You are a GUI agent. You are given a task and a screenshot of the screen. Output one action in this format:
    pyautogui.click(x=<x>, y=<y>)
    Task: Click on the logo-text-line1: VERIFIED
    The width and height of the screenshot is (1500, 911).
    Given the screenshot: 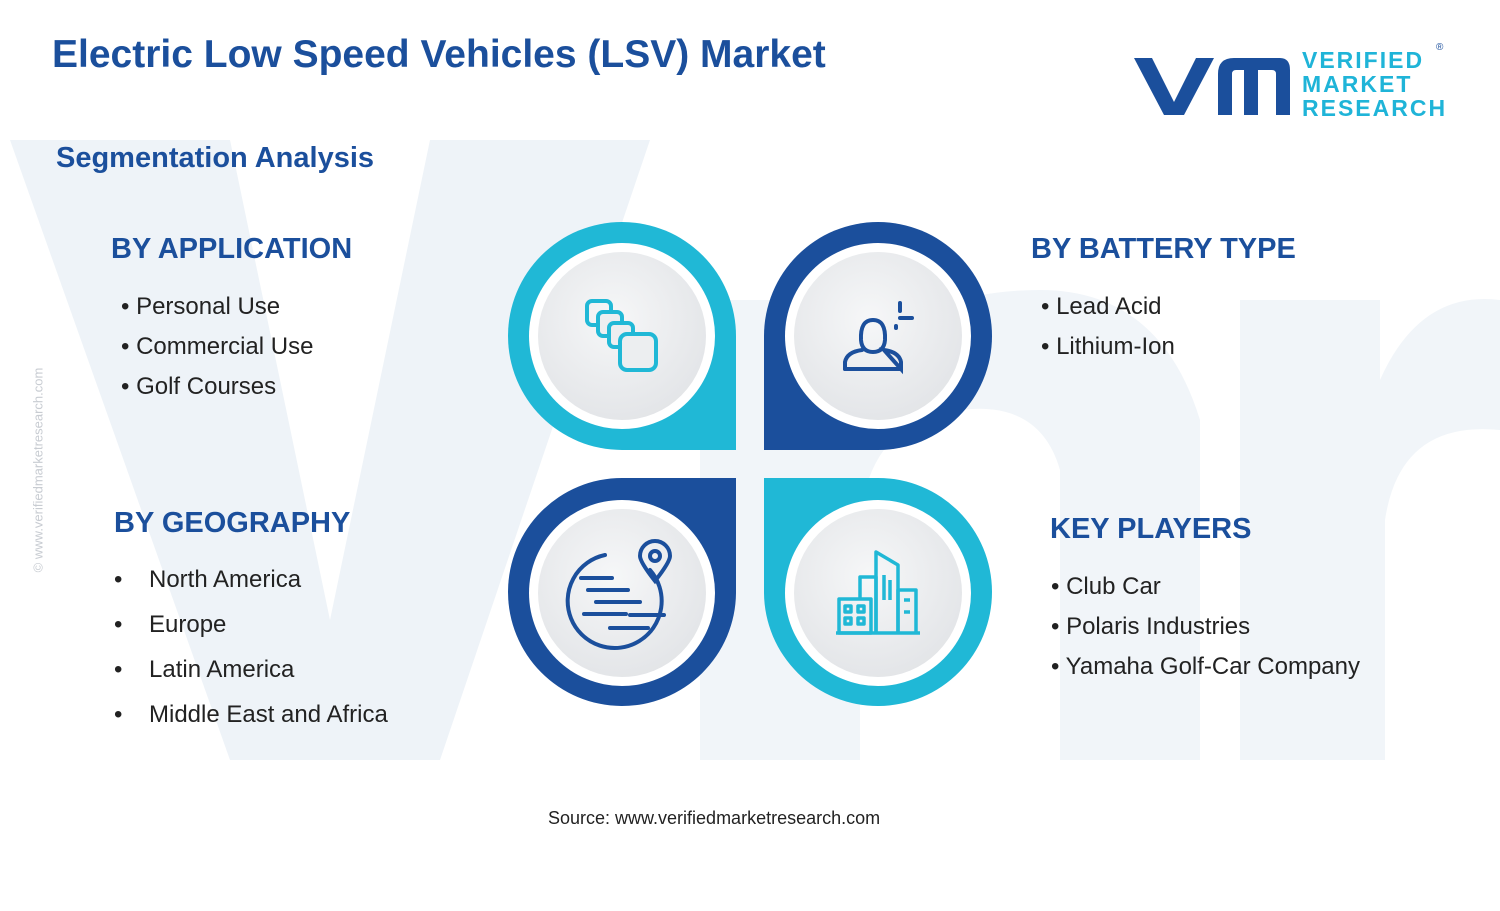 What is the action you would take?
    pyautogui.click(x=1363, y=60)
    